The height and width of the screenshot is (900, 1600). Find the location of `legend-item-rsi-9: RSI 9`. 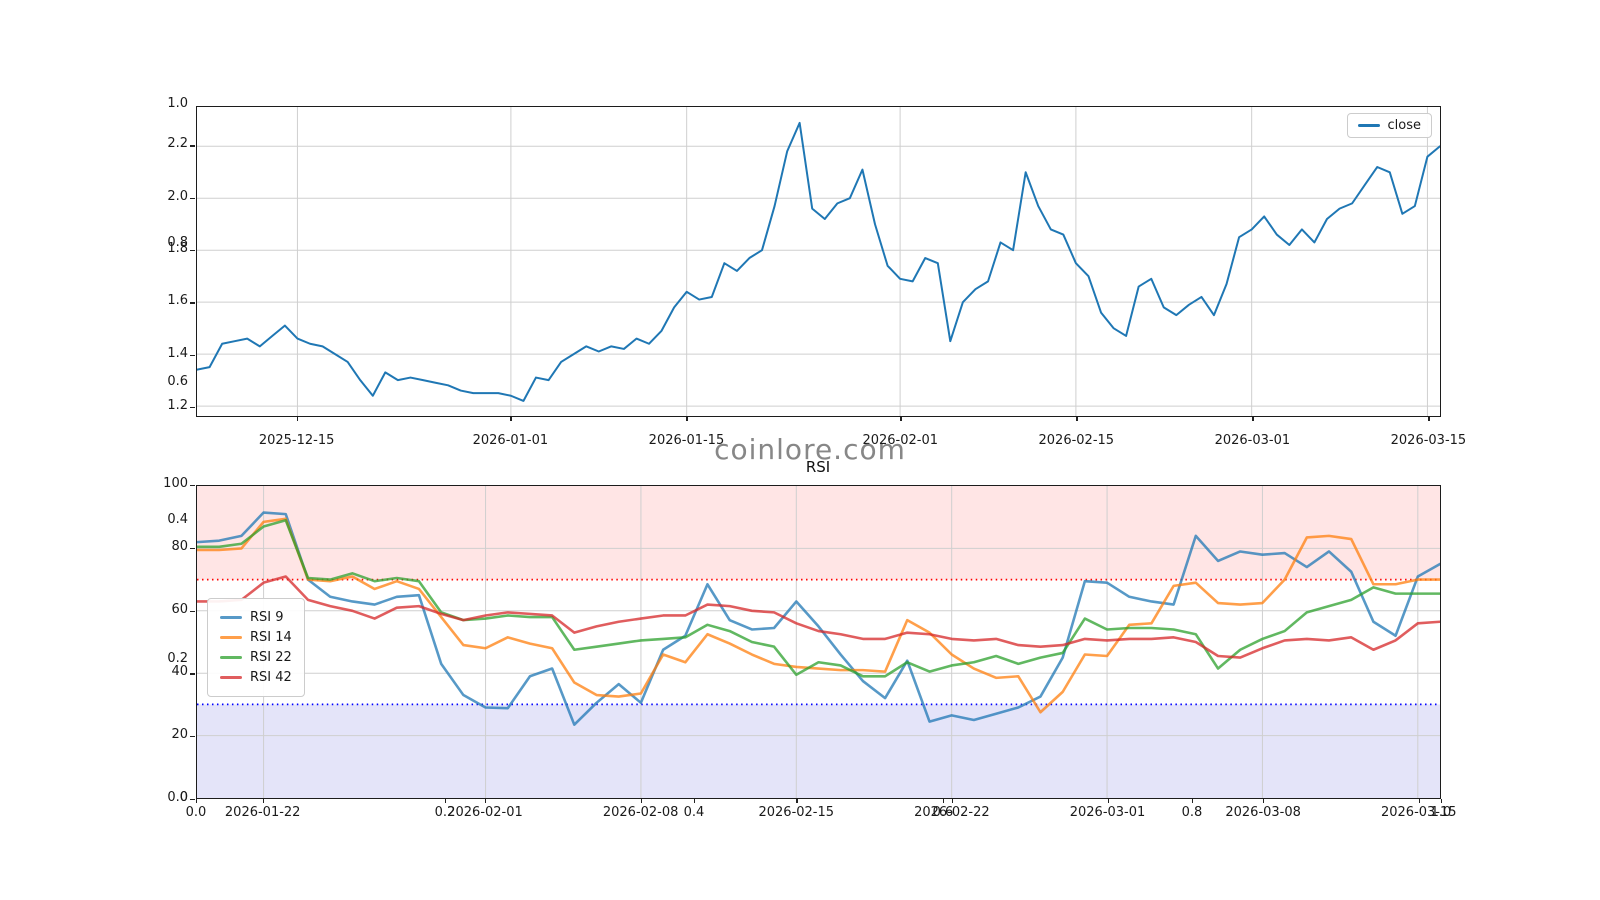

legend-item-rsi-9: RSI 9 is located at coordinates (256, 617).